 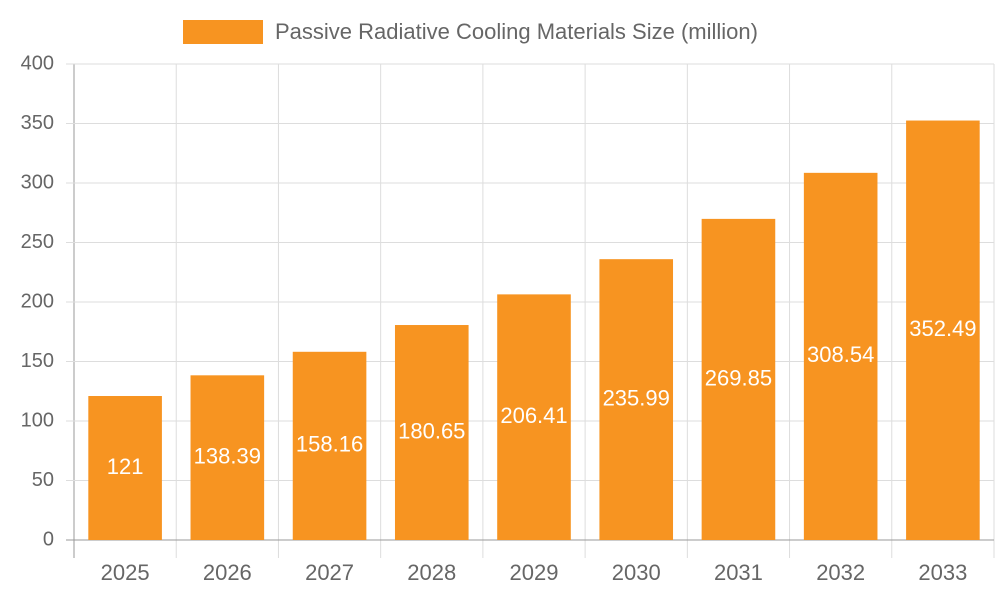 I want to click on y-tick-label: 50, so click(x=43, y=480).